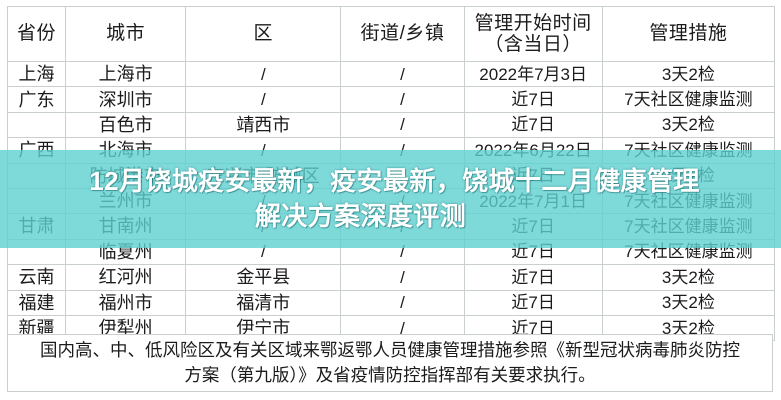 This screenshot has height=400, width=781. I want to click on cell-province: 福建, so click(36, 302).